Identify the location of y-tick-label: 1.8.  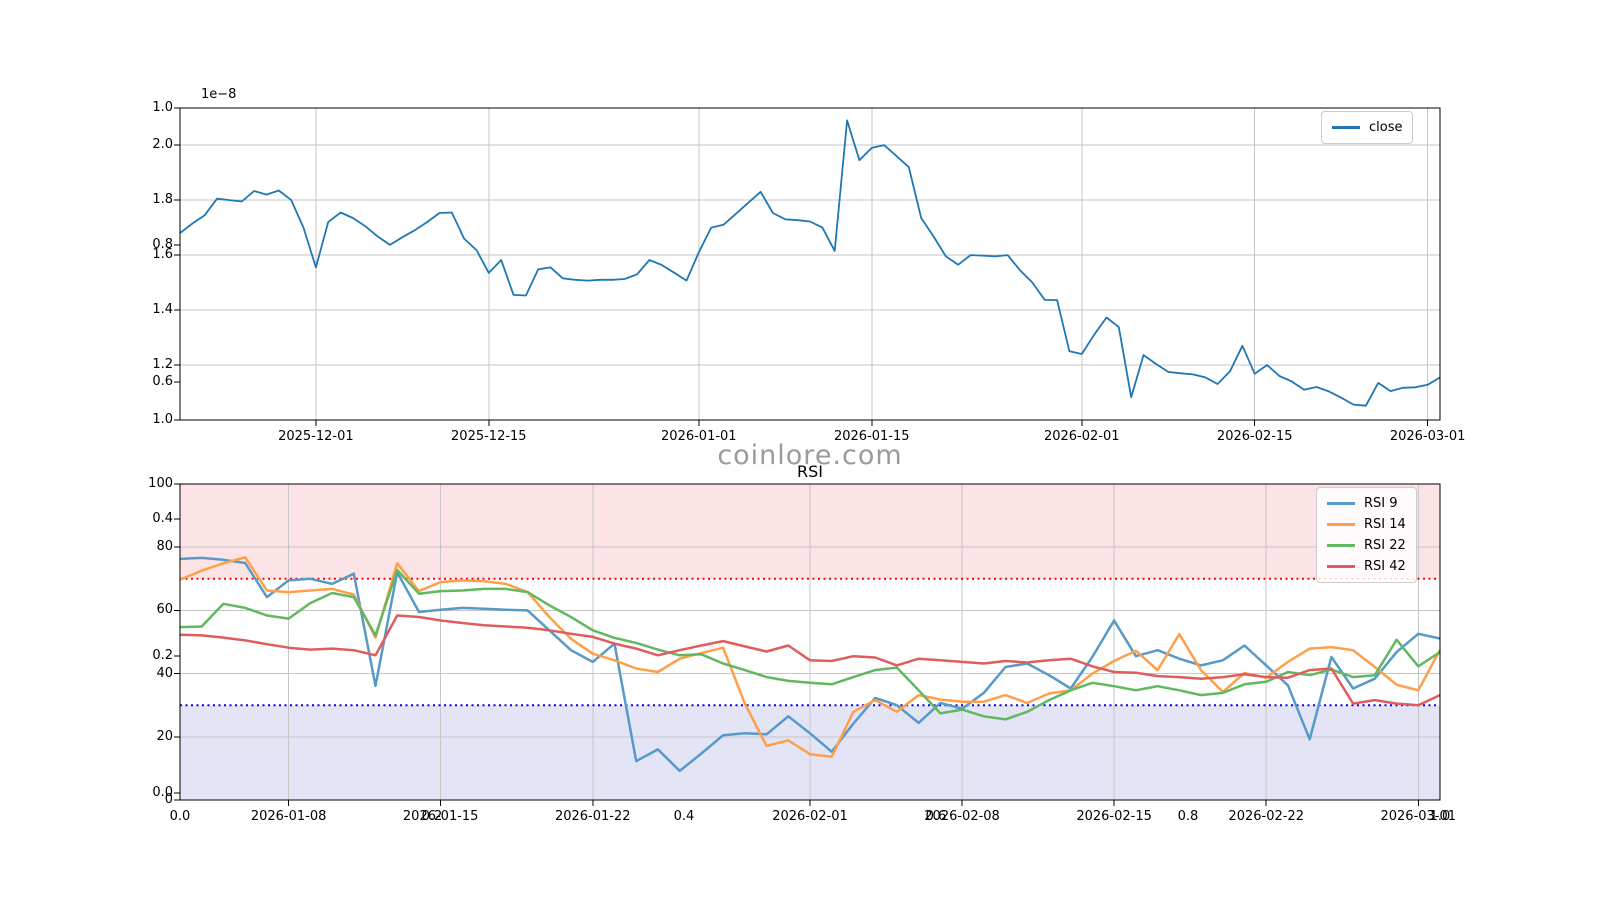
(162, 200).